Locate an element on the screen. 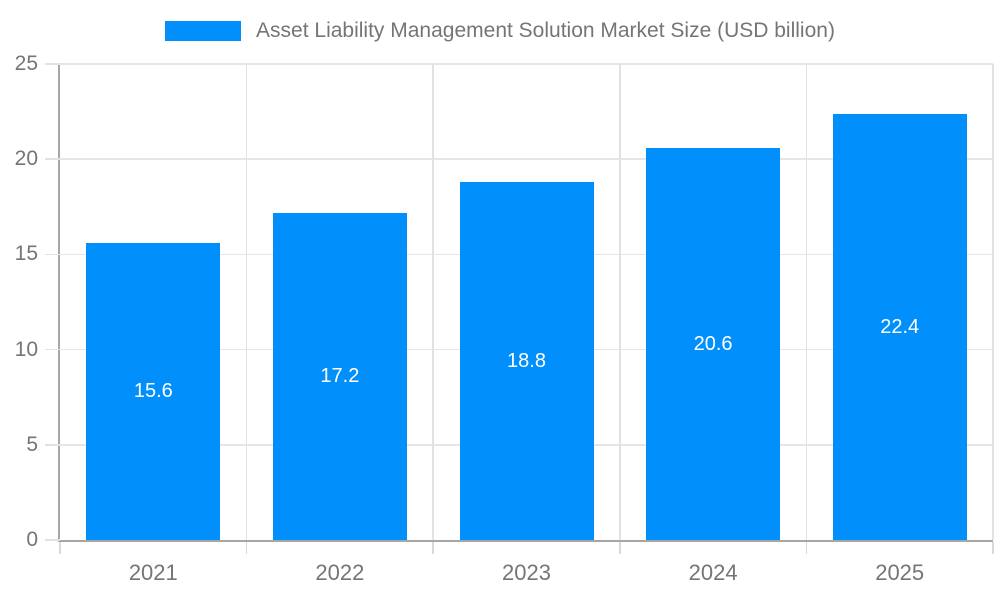 The width and height of the screenshot is (1000, 600). legend-swatch is located at coordinates (203, 31).